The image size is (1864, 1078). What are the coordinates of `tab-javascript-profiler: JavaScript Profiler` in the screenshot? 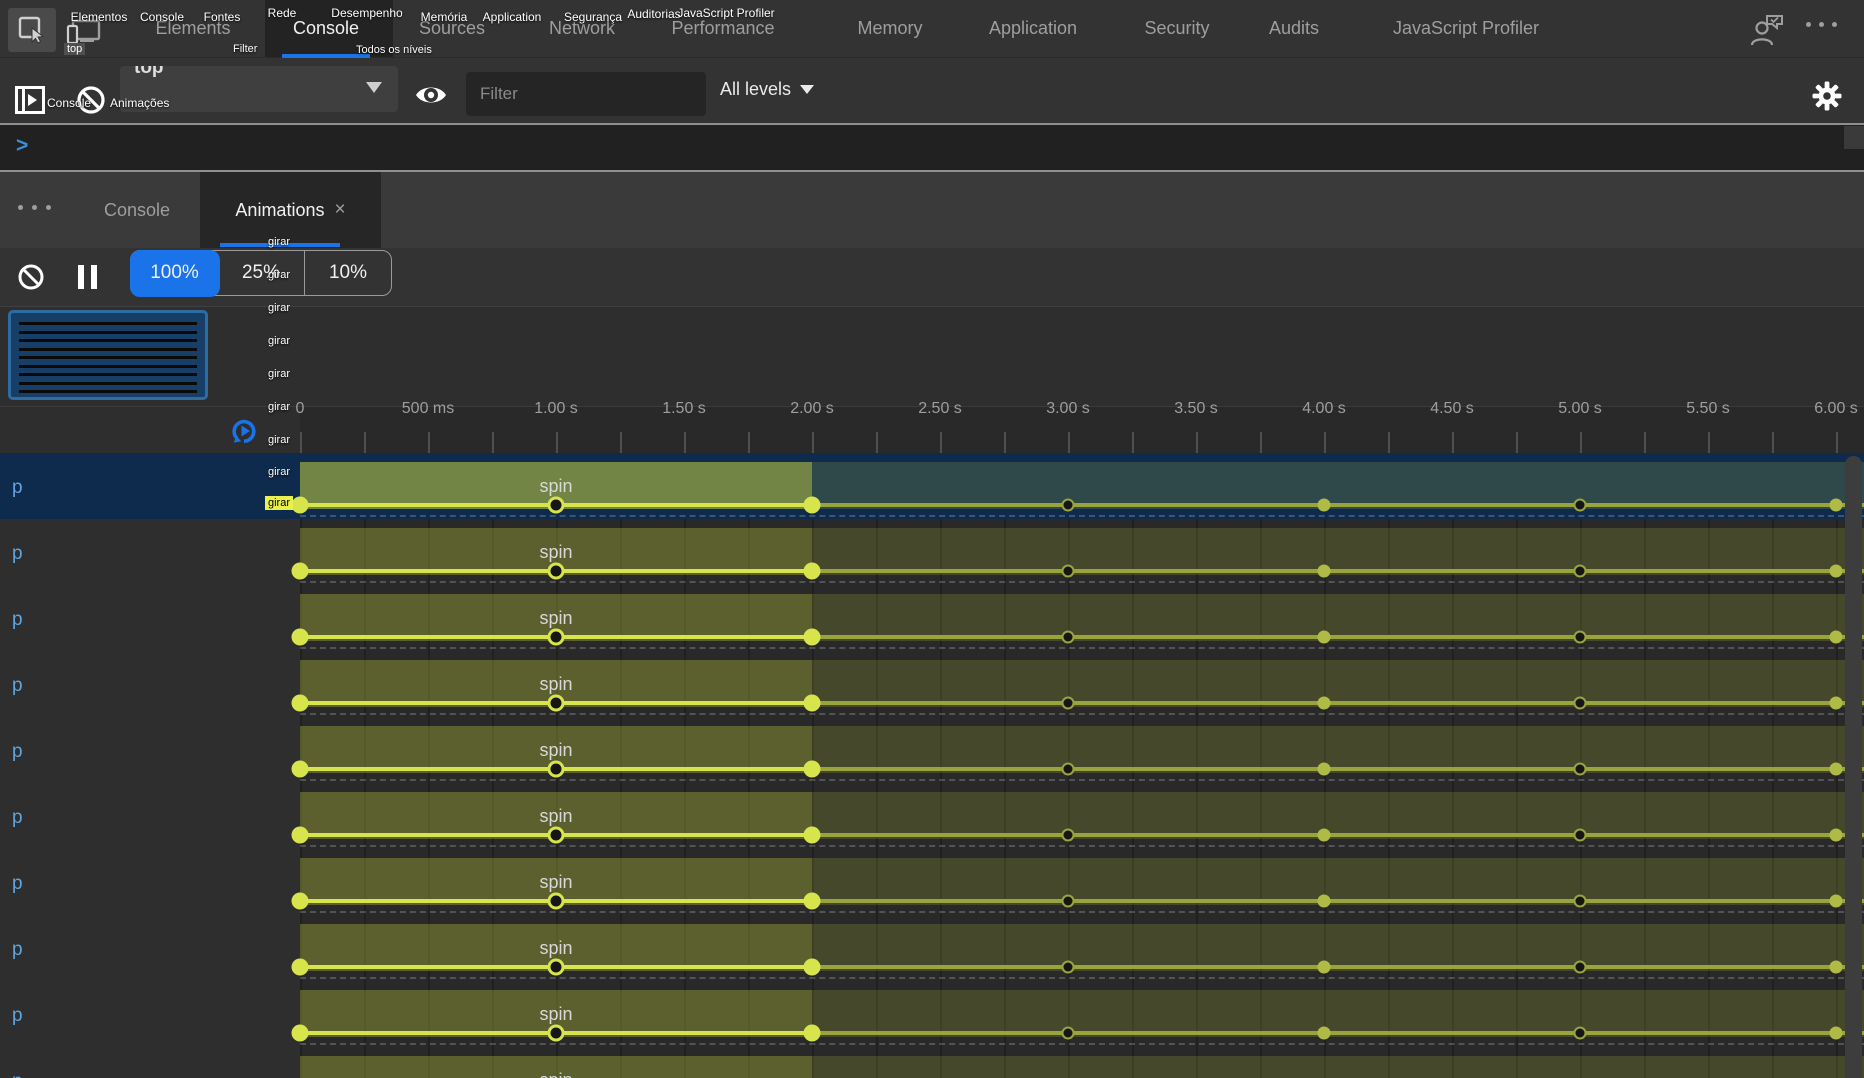 It's located at (1466, 28).